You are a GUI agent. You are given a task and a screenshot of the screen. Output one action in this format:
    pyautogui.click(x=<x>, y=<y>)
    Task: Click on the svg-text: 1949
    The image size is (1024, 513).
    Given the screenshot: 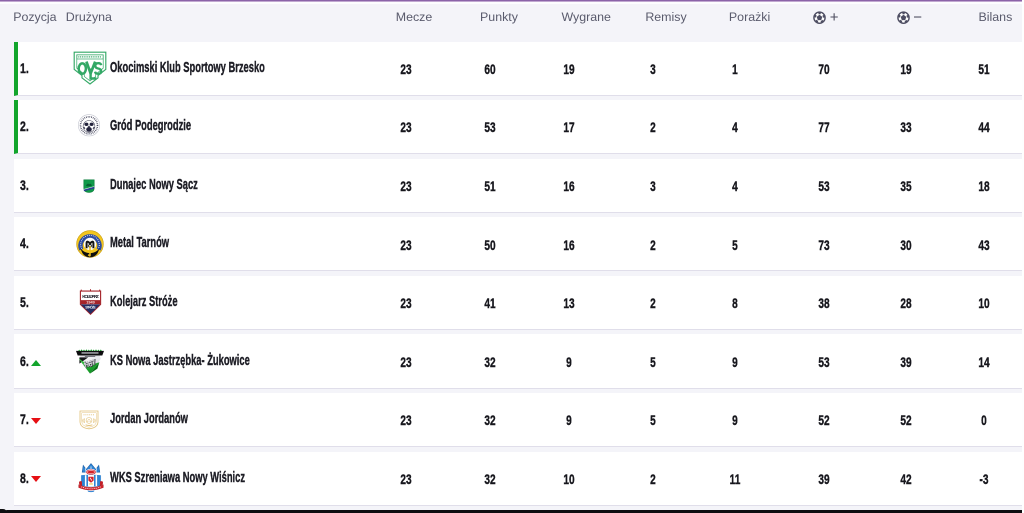 What is the action you would take?
    pyautogui.click(x=90, y=303)
    